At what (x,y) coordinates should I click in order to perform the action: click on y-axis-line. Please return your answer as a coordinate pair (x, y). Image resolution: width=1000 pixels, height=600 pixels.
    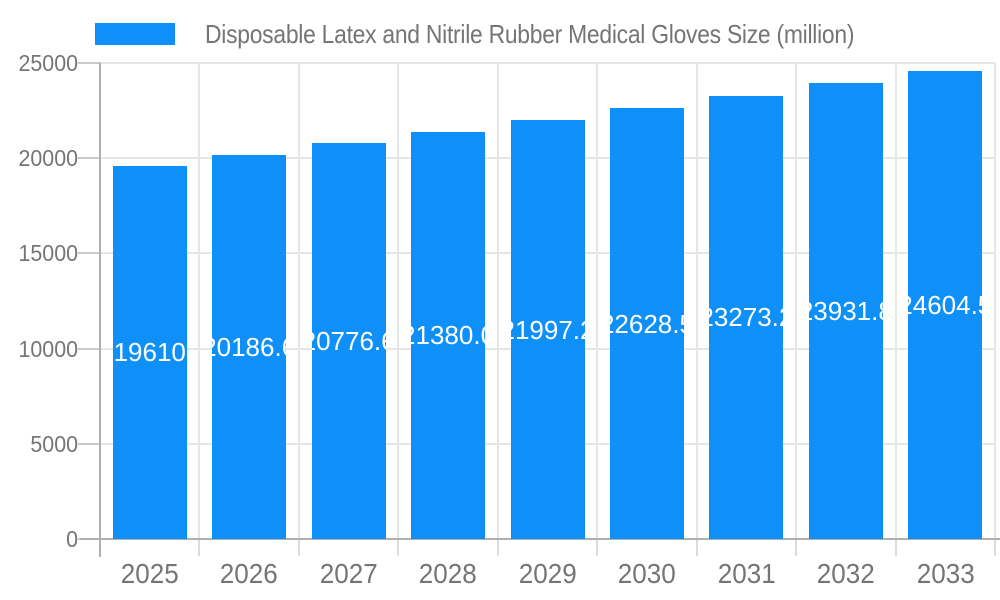
    Looking at the image, I should click on (100, 310).